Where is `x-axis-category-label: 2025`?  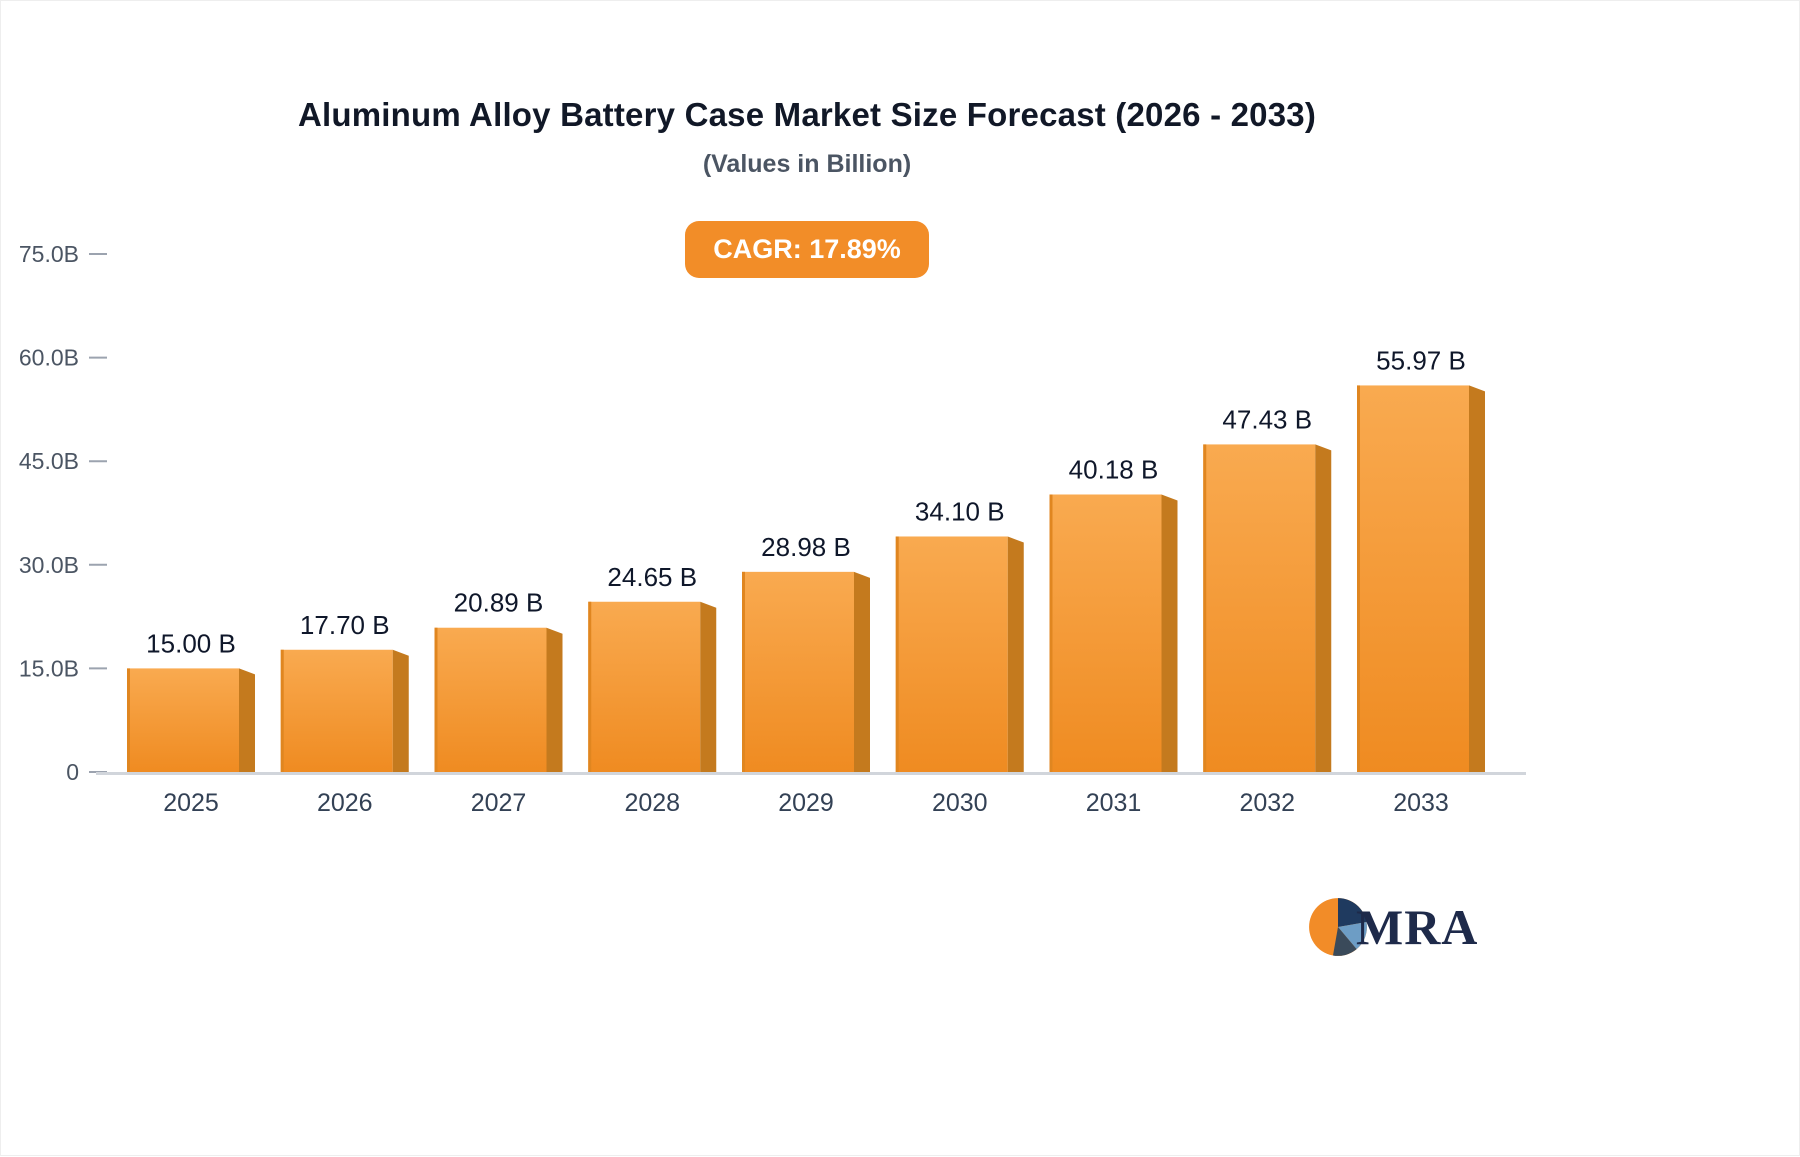
x-axis-category-label: 2025 is located at coordinates (191, 803).